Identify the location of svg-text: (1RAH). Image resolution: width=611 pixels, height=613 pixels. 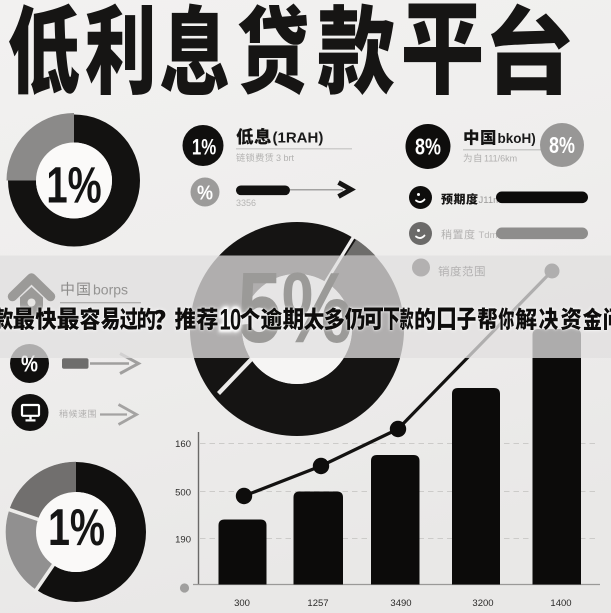
(298, 138).